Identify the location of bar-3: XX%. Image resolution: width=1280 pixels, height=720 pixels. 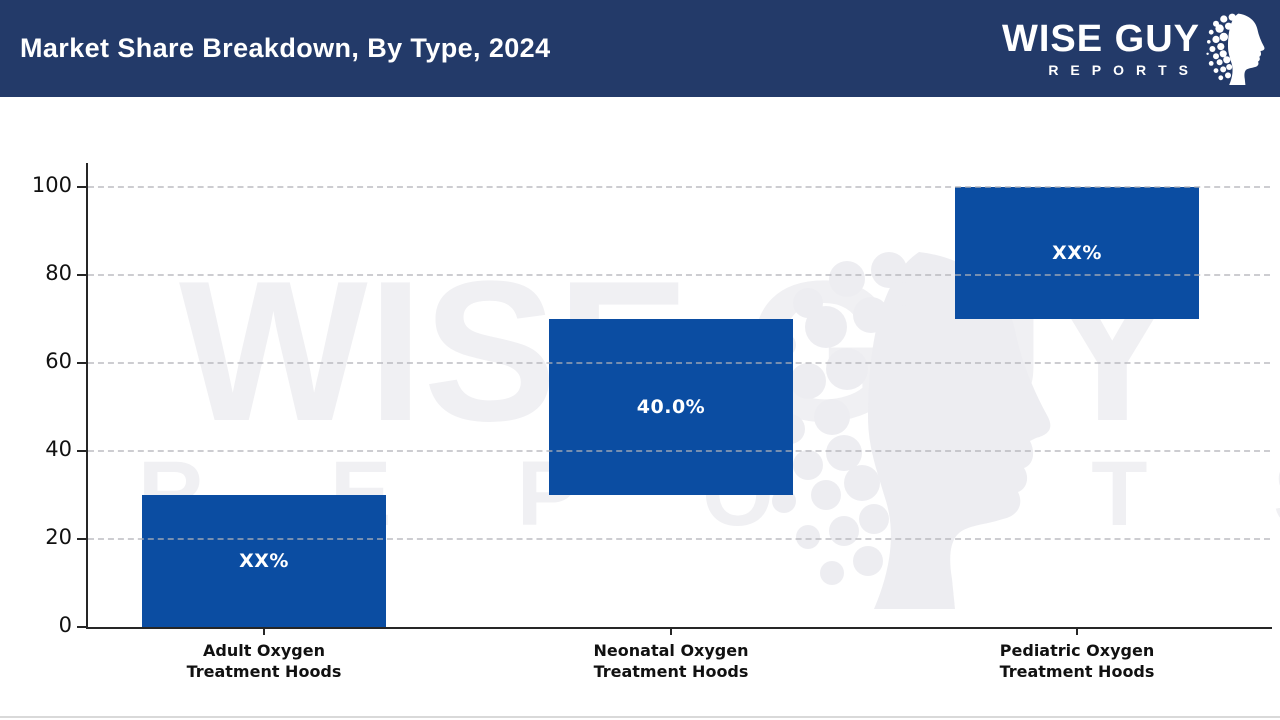
(1077, 253).